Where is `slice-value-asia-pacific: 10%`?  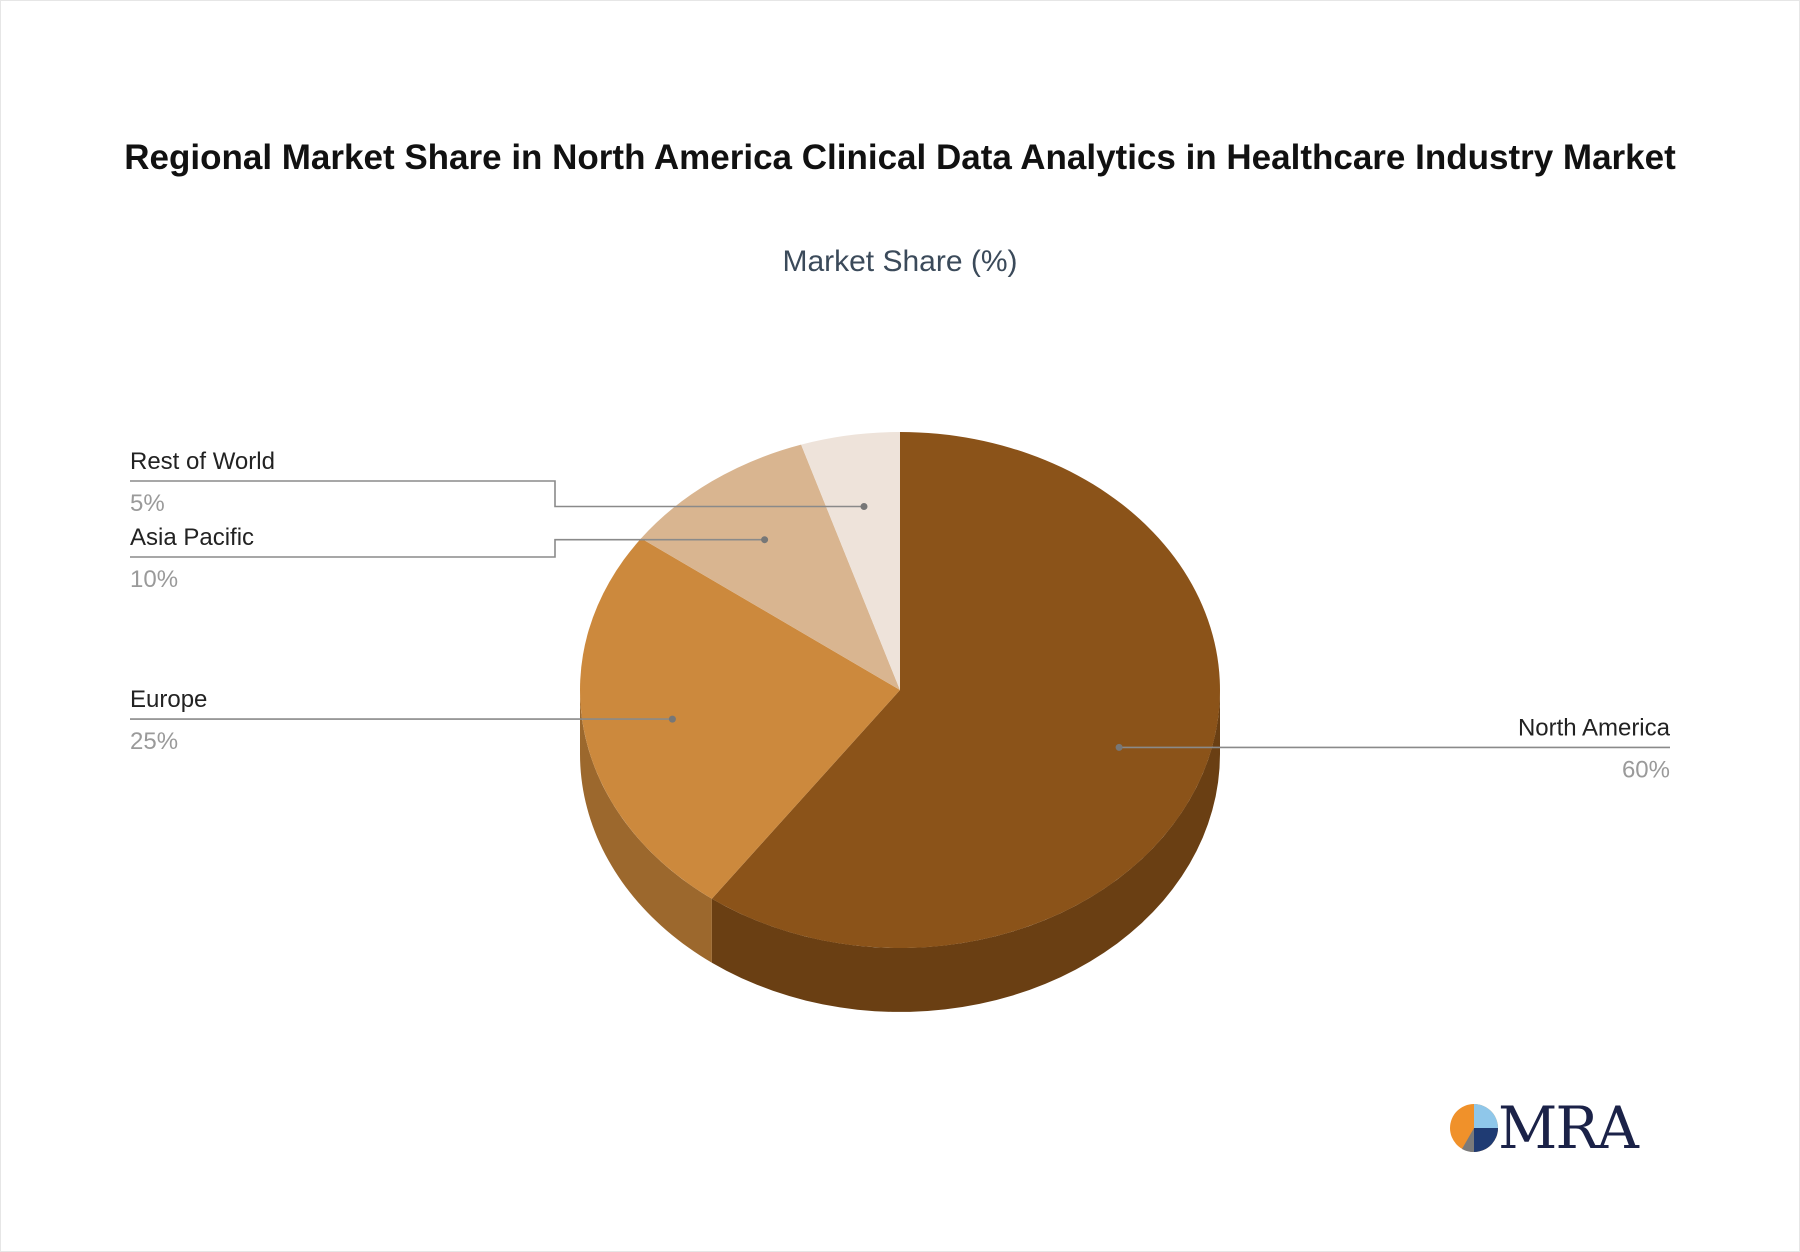 slice-value-asia-pacific: 10% is located at coordinates (154, 579).